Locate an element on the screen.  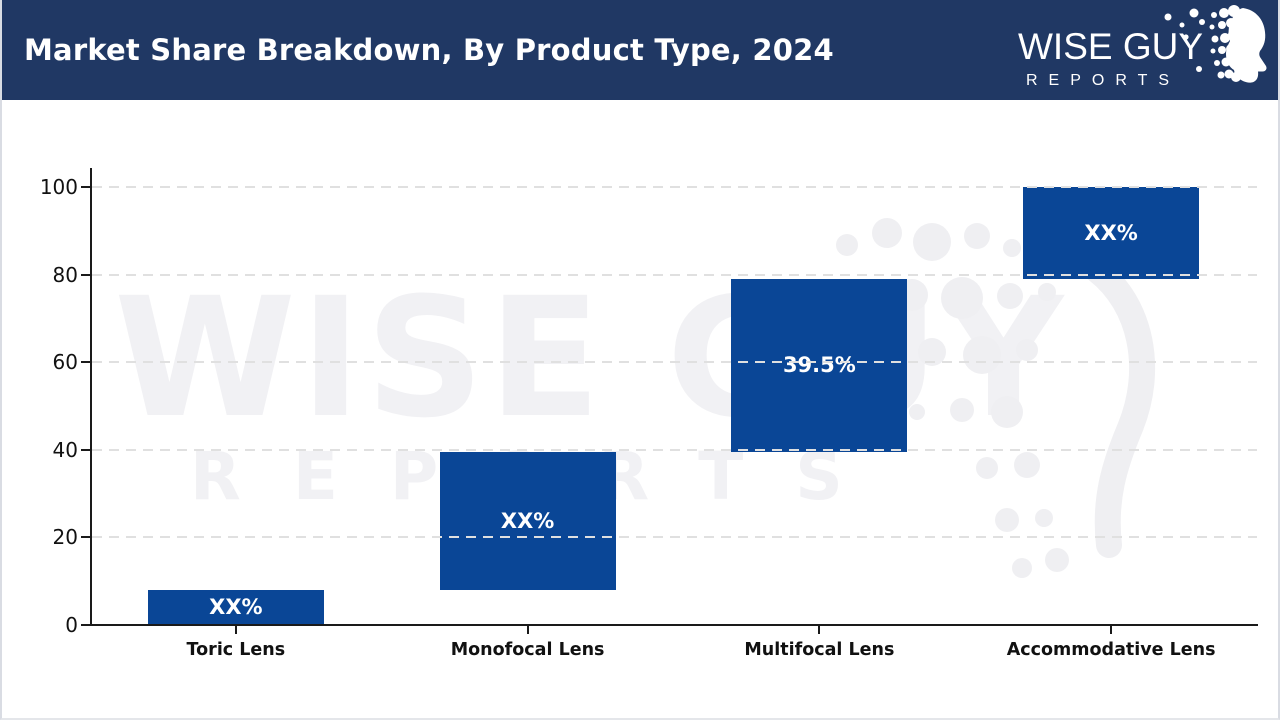
logo-subtext: REPORTS is located at coordinates (1103, 80).